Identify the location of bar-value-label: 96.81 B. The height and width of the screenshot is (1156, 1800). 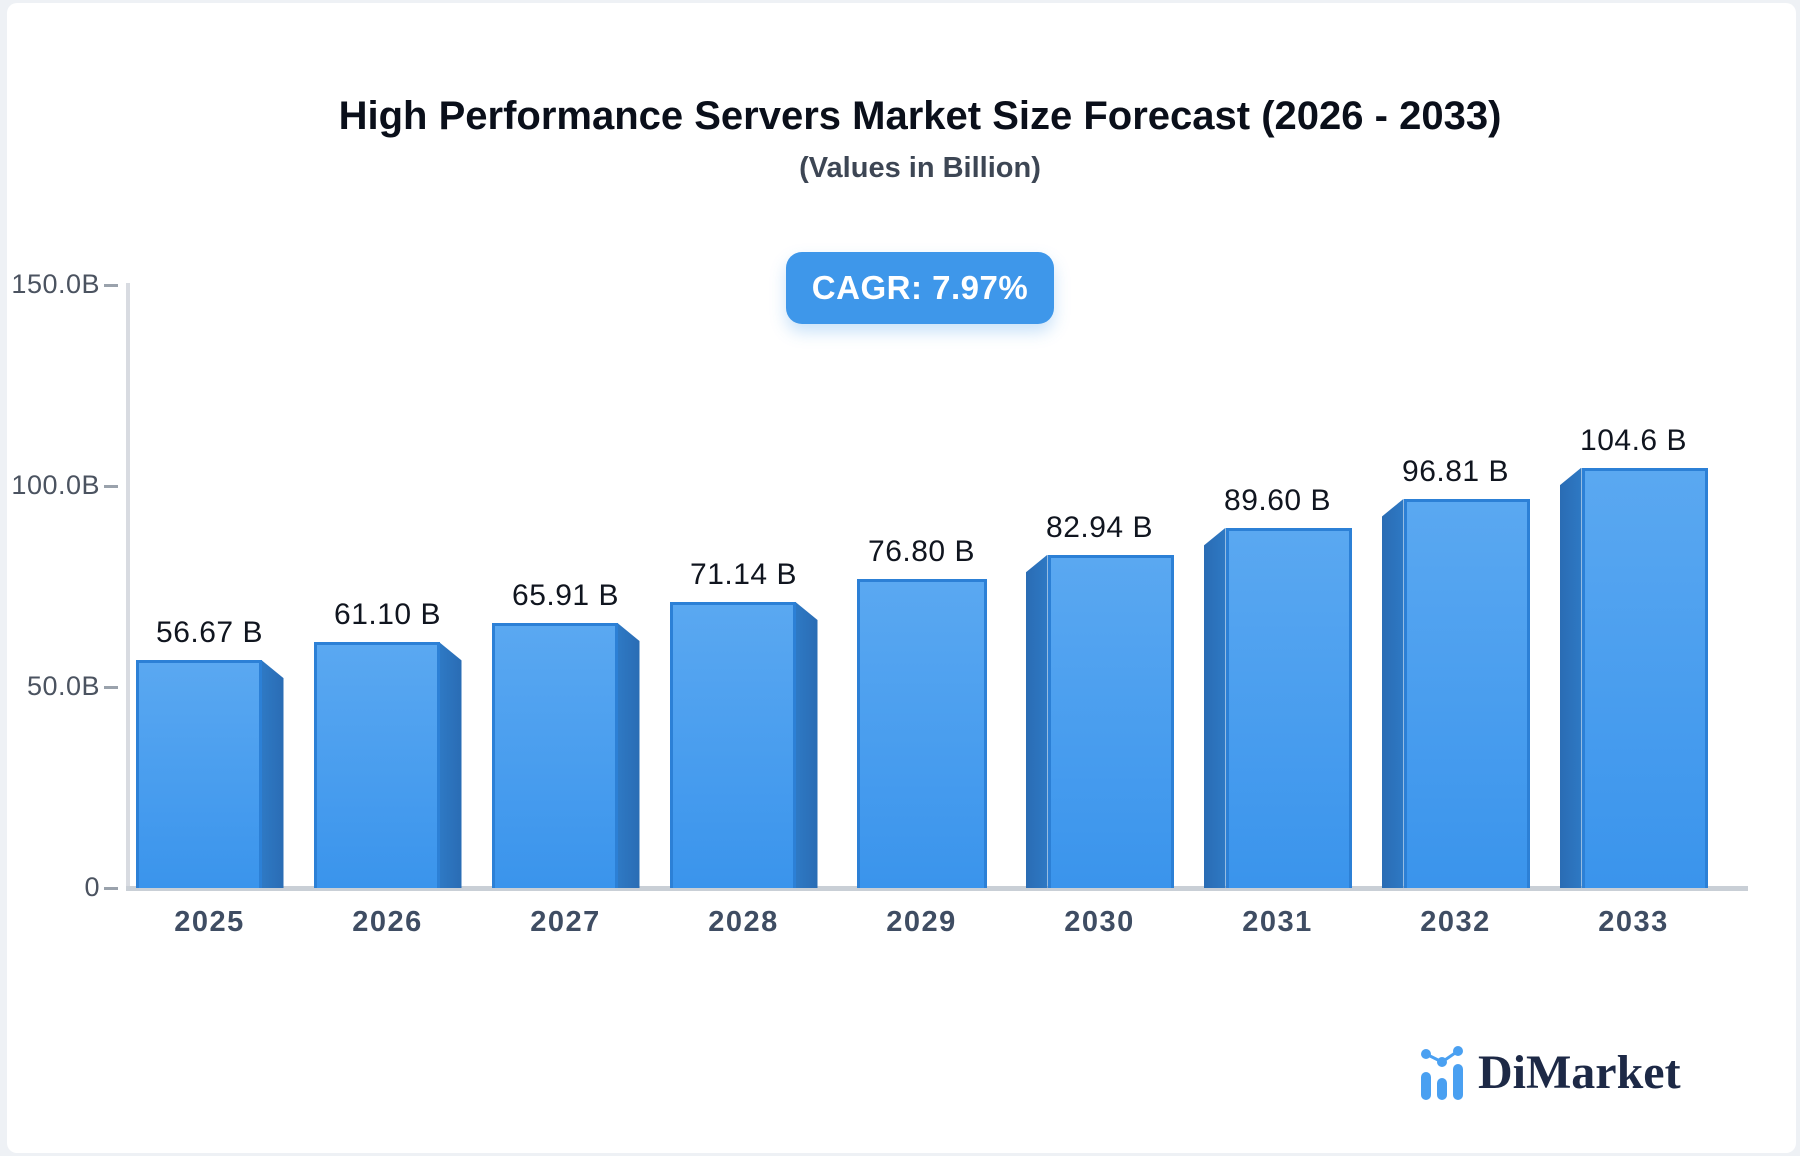
(1455, 471).